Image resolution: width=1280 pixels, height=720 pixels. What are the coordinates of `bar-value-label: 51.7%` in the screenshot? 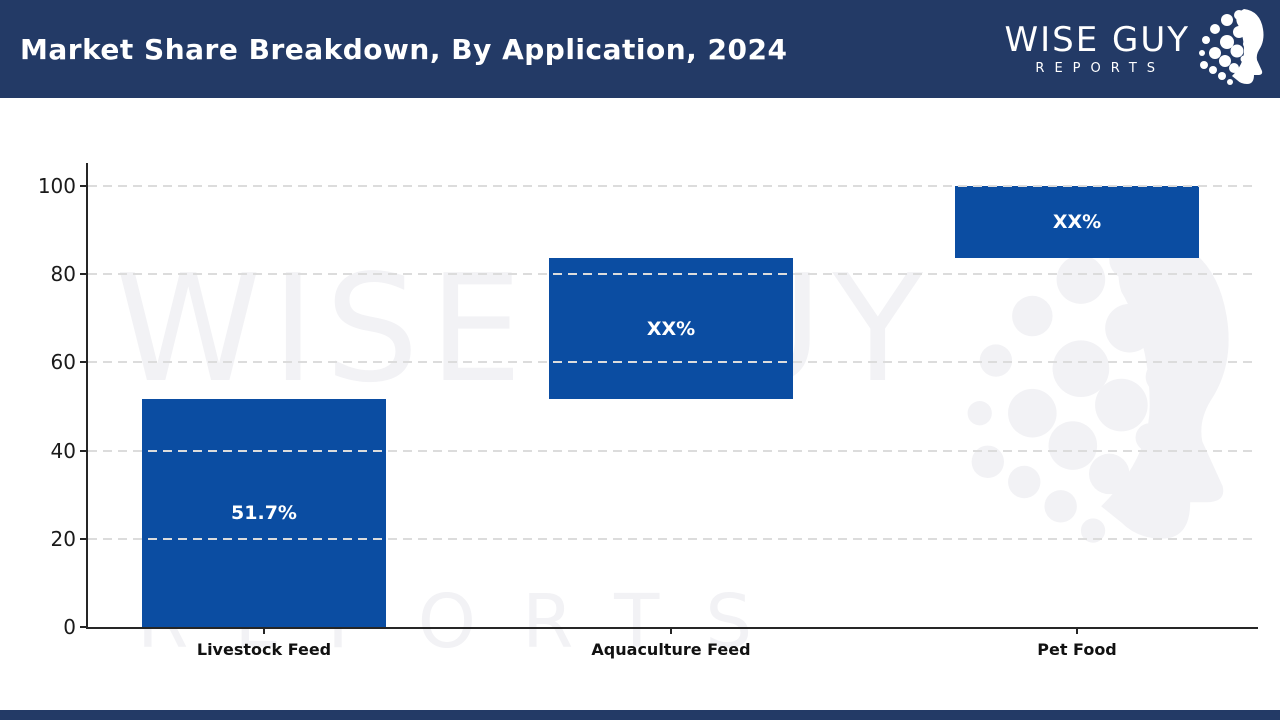 It's located at (264, 512).